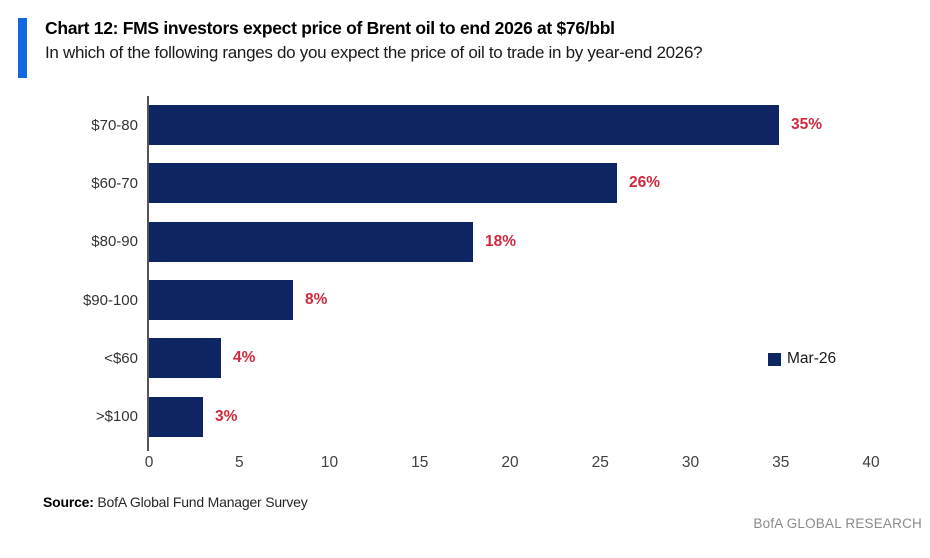  What do you see at coordinates (22, 48) in the screenshot?
I see `title-accent-bar` at bounding box center [22, 48].